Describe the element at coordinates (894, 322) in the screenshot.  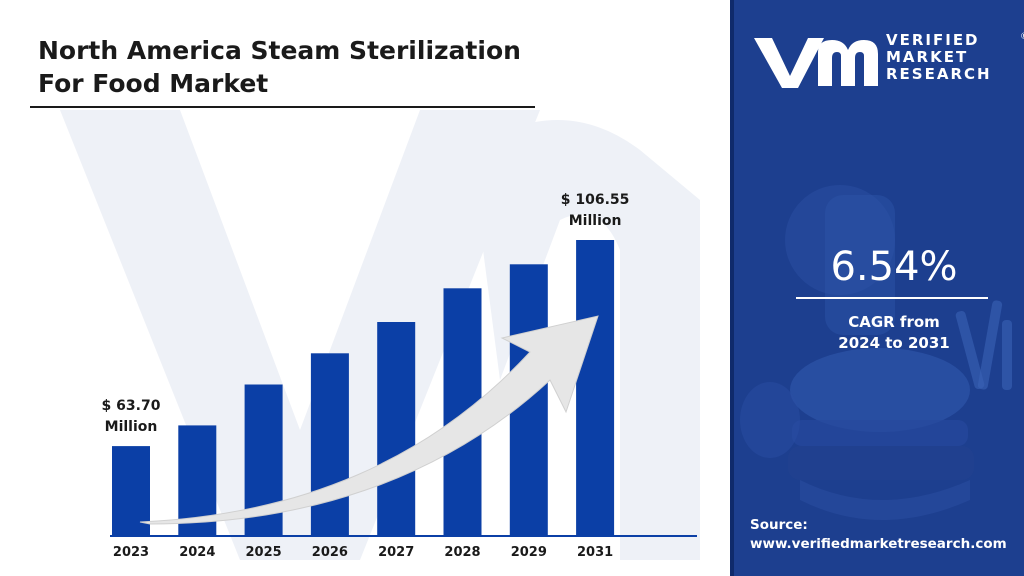
I see `cagr-label-line-1: CAGR from` at that location.